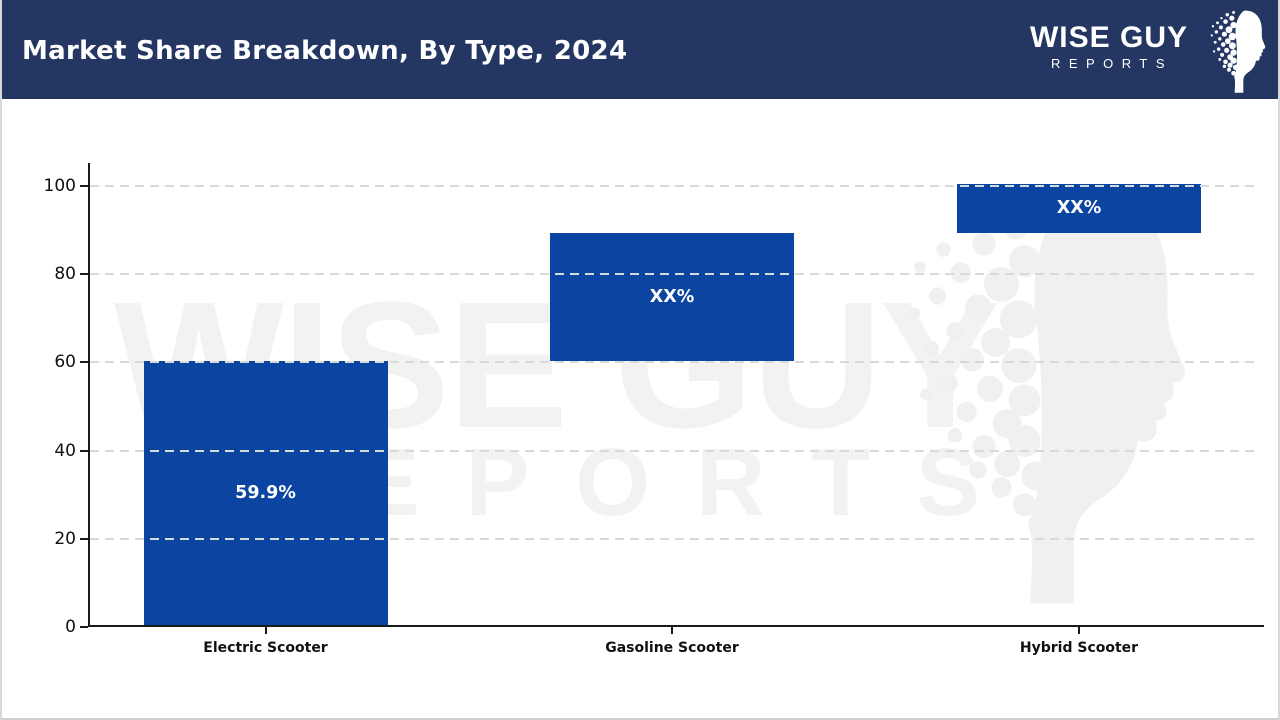 This screenshot has width=1280, height=720. What do you see at coordinates (65, 450) in the screenshot?
I see `y-tick-label-40: 40` at bounding box center [65, 450].